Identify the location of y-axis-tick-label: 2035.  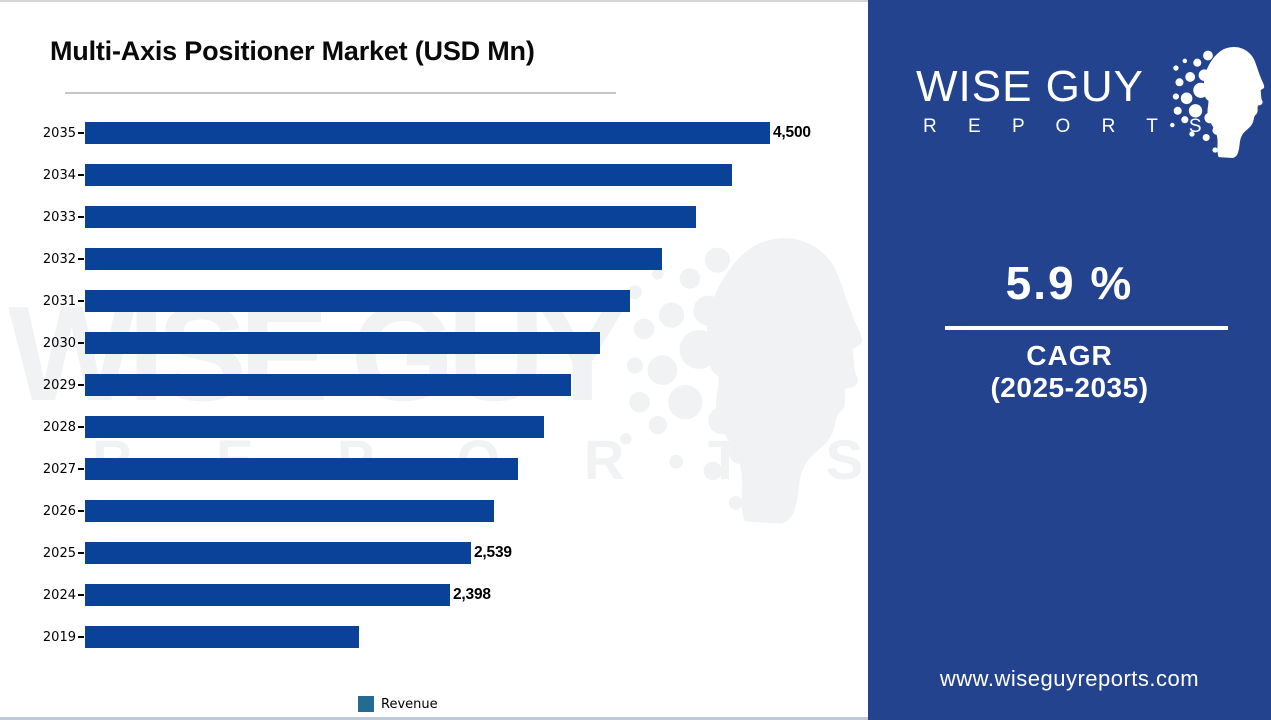
(59, 133).